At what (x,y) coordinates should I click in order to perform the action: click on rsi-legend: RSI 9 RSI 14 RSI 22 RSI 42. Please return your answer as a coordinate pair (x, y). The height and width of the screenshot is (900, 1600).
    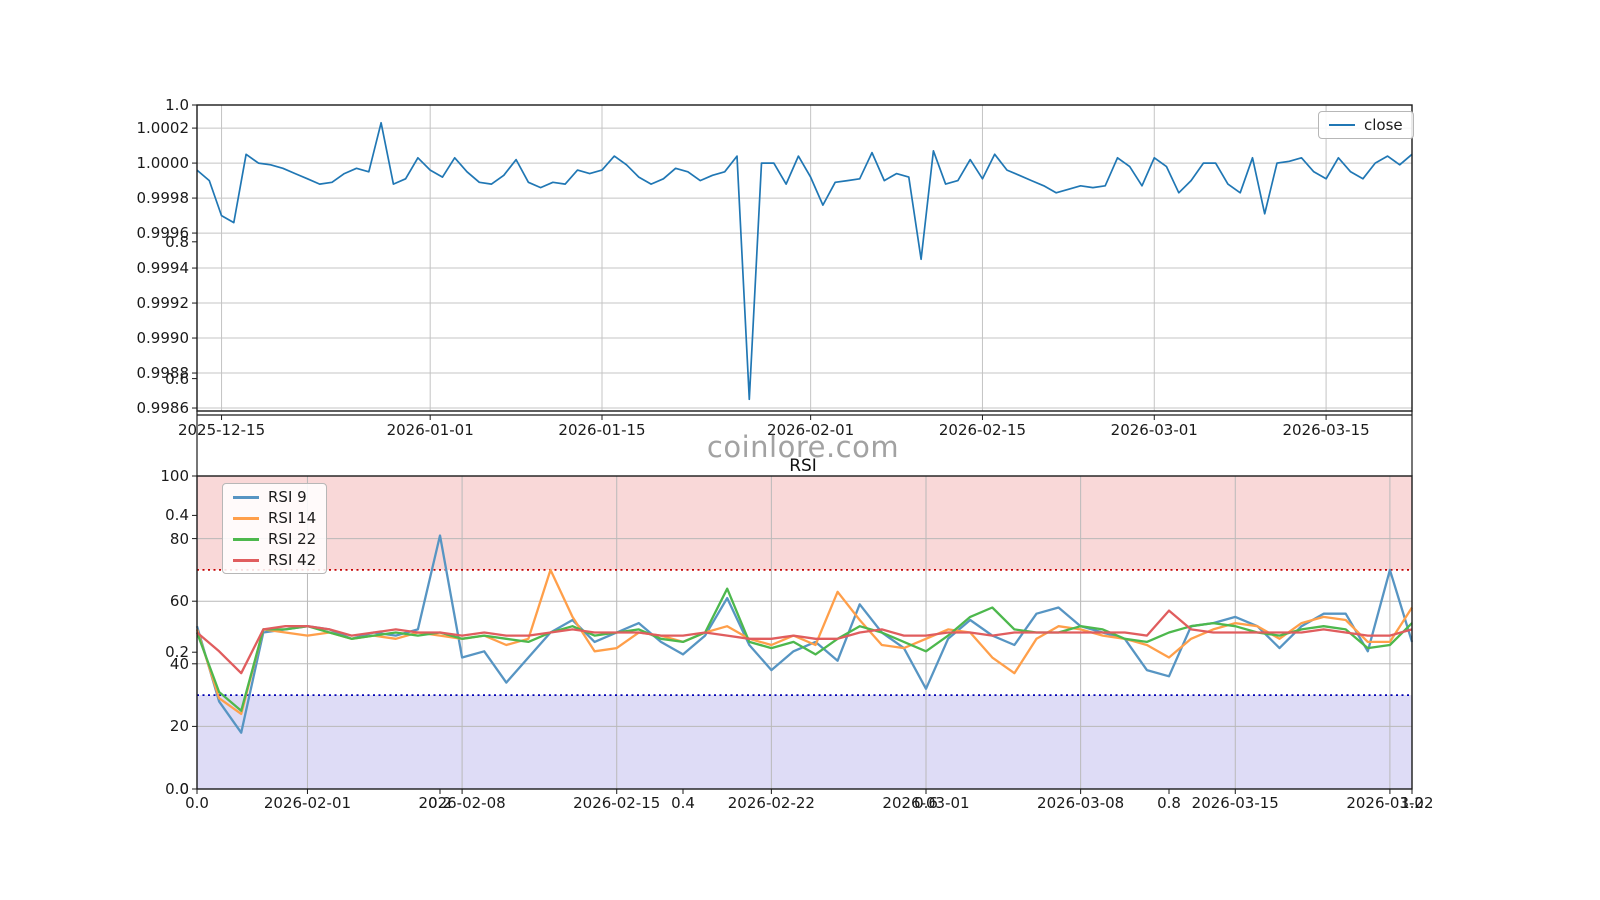
    Looking at the image, I should click on (275, 528).